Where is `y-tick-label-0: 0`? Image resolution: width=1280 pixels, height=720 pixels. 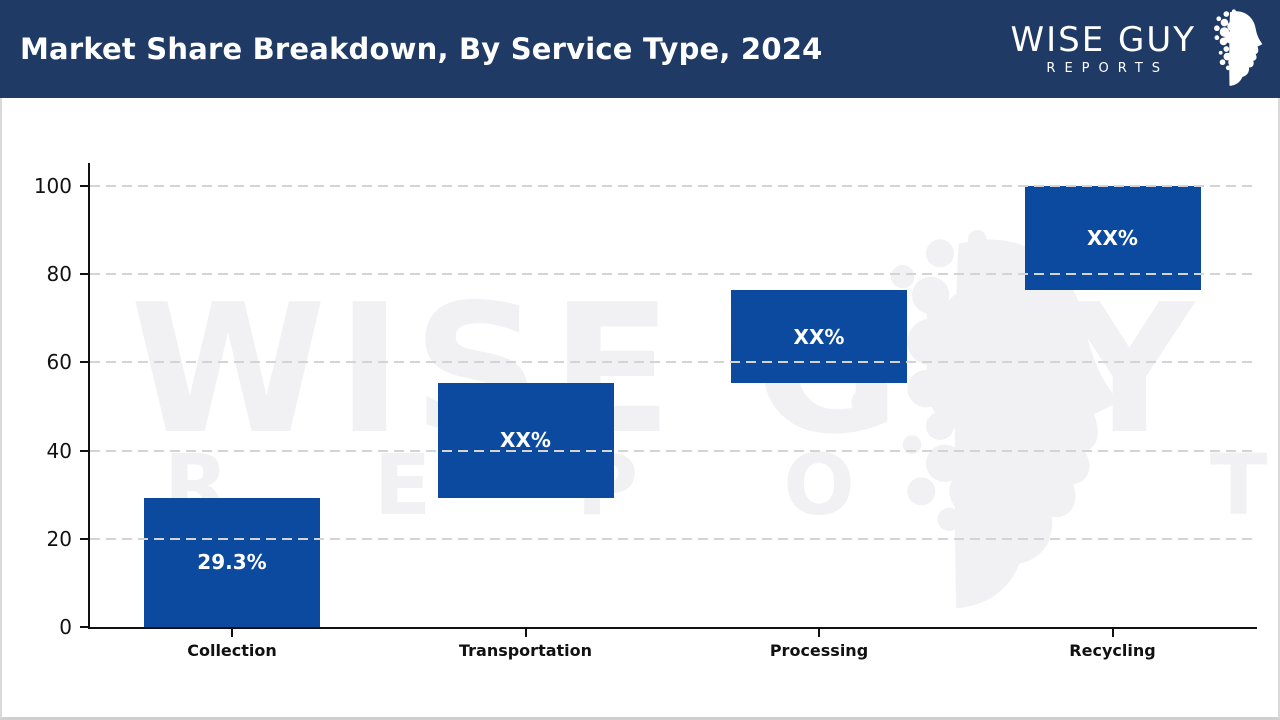 y-tick-label-0: 0 is located at coordinates (65, 627).